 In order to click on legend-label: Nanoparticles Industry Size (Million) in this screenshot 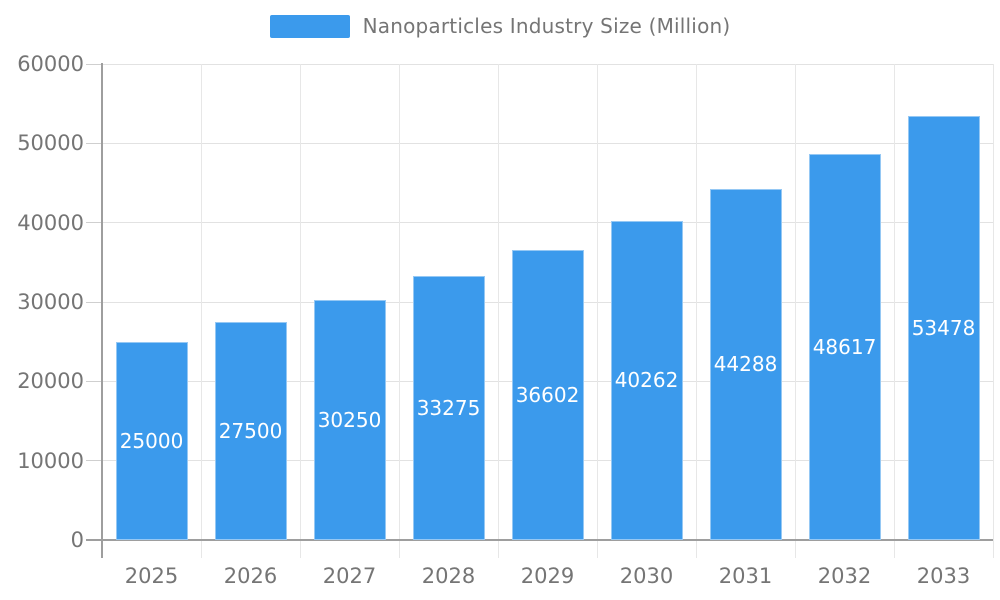, I will do `click(546, 26)`.